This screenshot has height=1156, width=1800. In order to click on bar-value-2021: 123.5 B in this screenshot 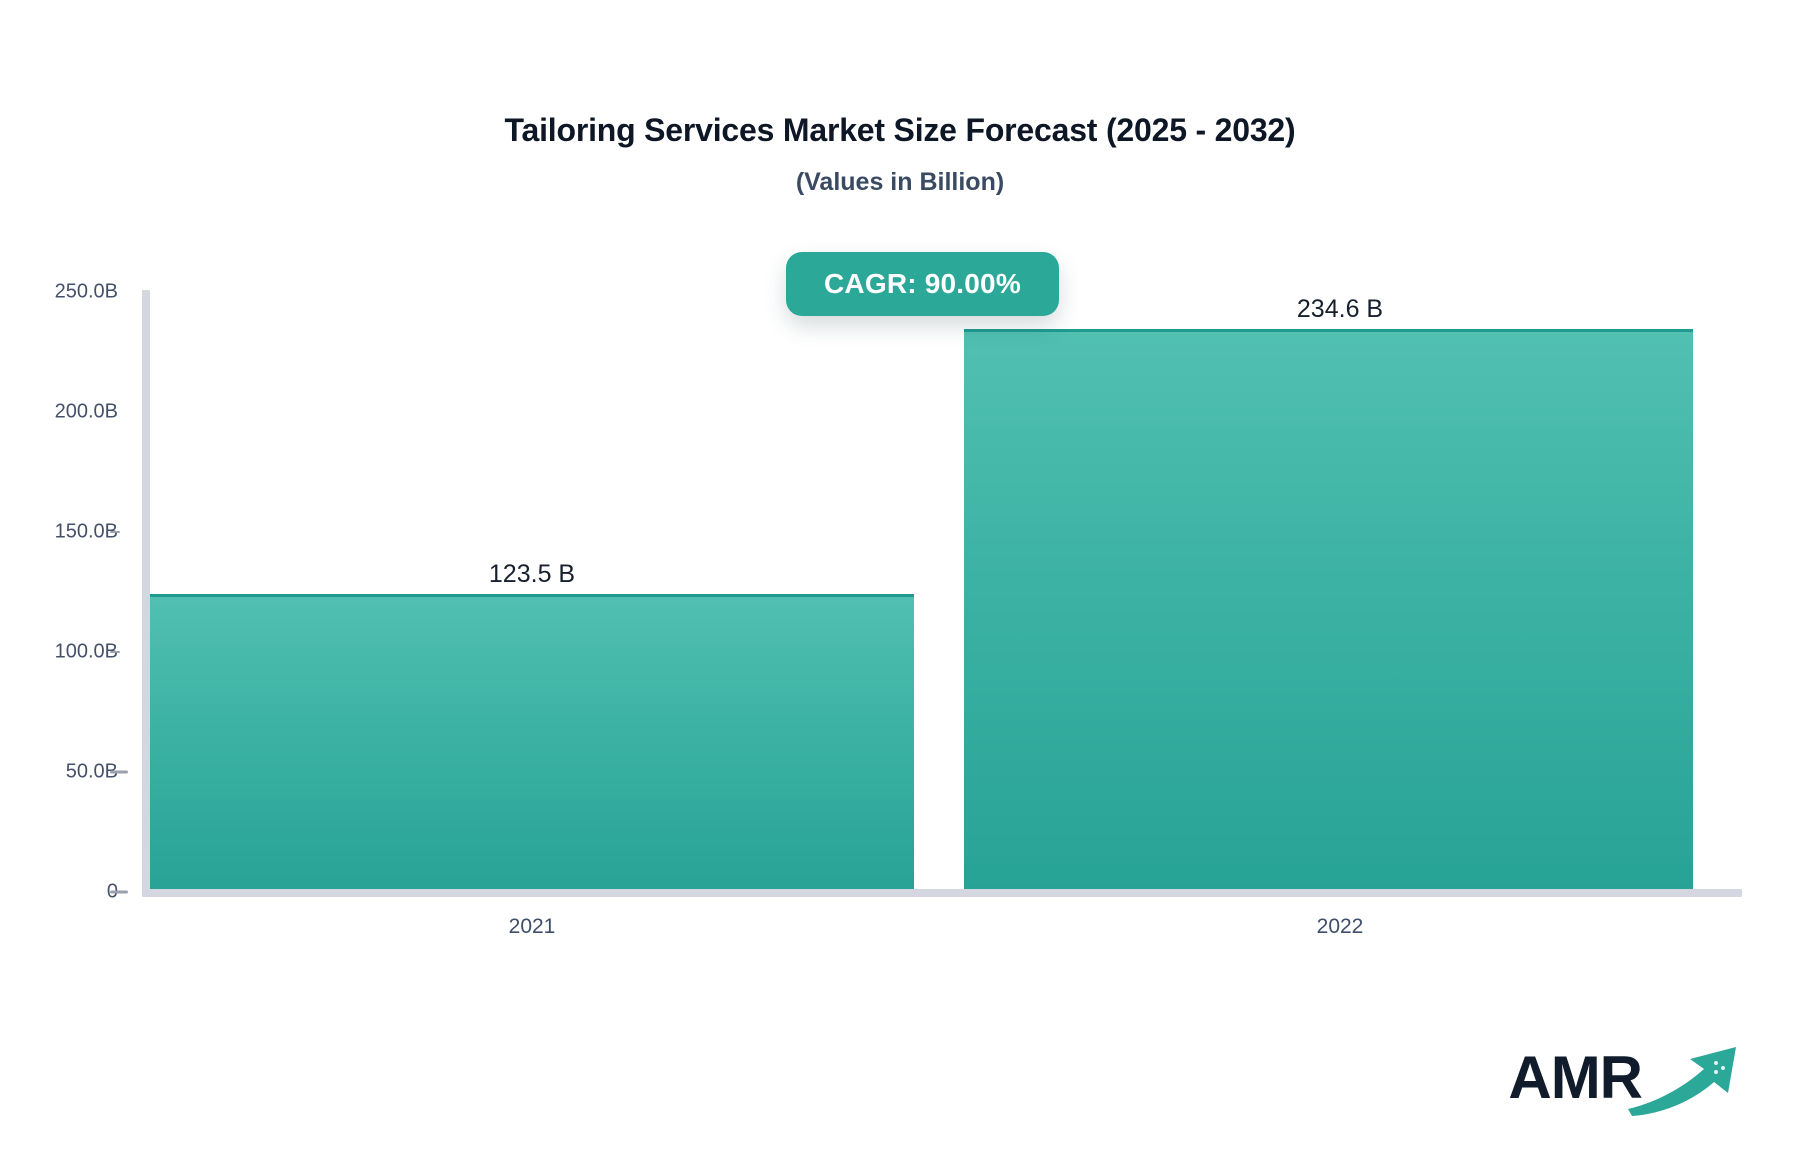, I will do `click(532, 574)`.